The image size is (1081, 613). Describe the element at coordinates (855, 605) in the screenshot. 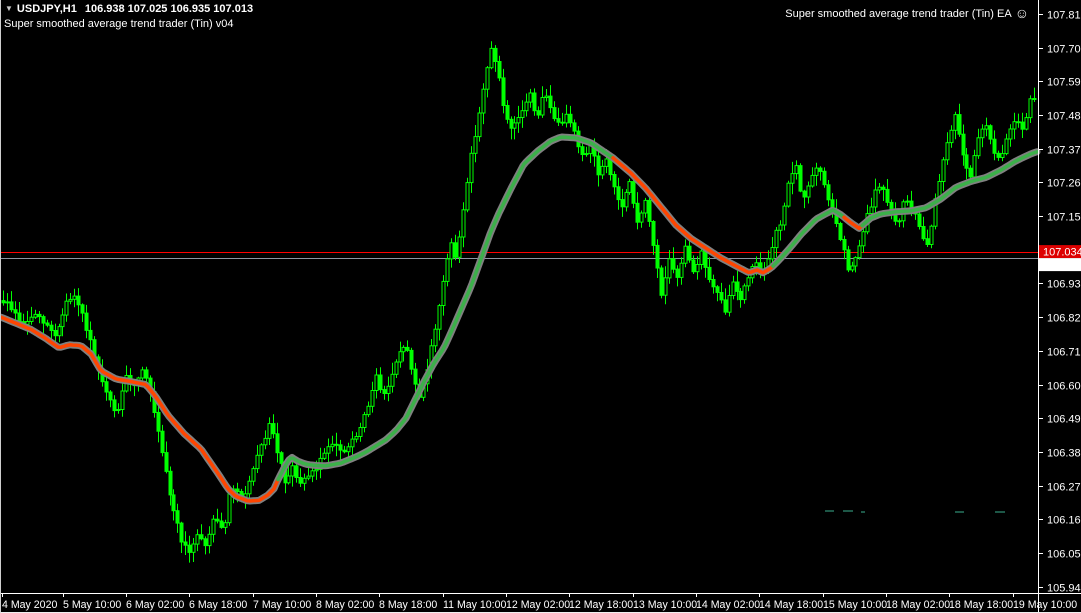

I see `time-tick-label: 15 May 10:00` at that location.